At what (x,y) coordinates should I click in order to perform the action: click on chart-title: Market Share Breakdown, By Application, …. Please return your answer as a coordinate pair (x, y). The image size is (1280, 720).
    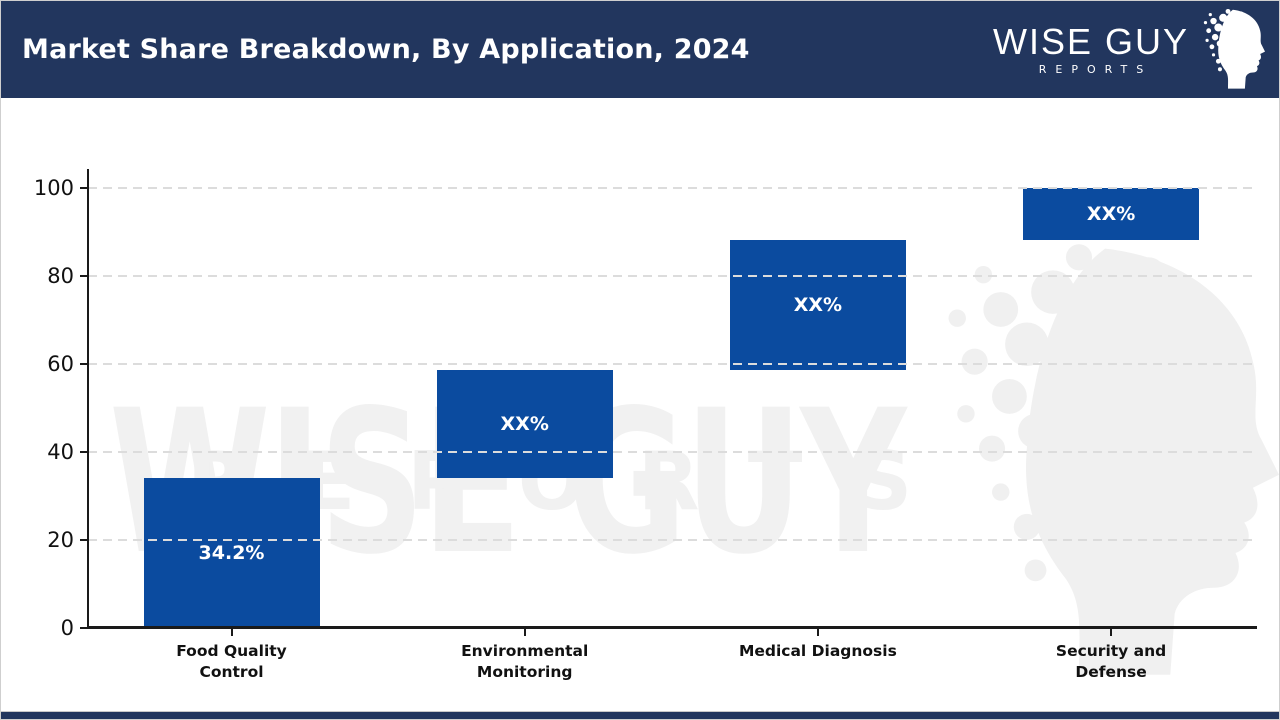
    Looking at the image, I should click on (386, 49).